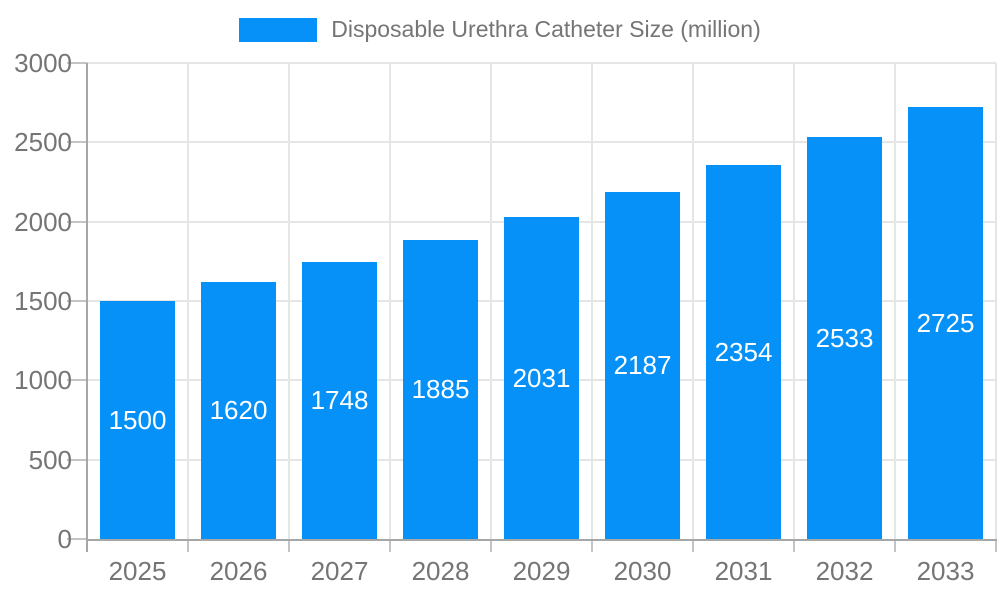 This screenshot has height=600, width=1000. I want to click on x-tick-label: 2026, so click(238, 571).